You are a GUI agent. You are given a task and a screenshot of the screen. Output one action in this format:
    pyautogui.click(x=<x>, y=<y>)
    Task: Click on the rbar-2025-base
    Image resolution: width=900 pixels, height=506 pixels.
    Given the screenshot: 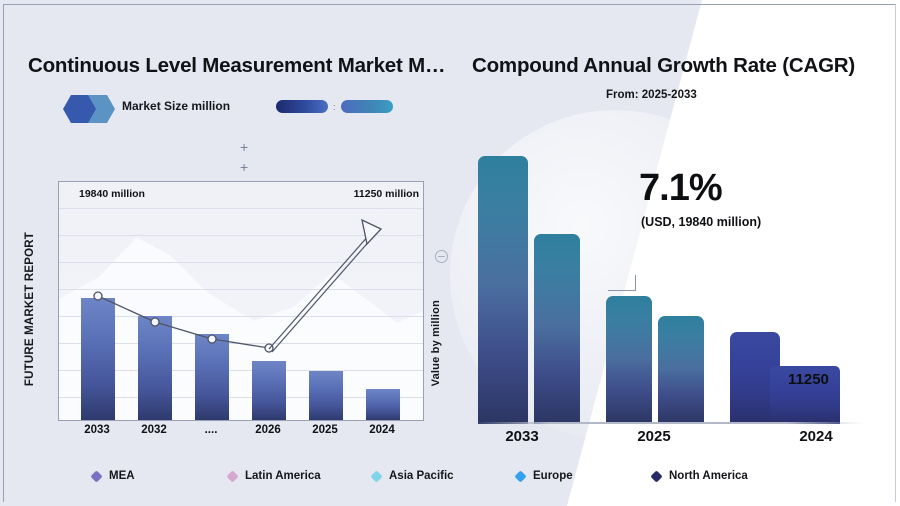 What is the action you would take?
    pyautogui.click(x=681, y=370)
    